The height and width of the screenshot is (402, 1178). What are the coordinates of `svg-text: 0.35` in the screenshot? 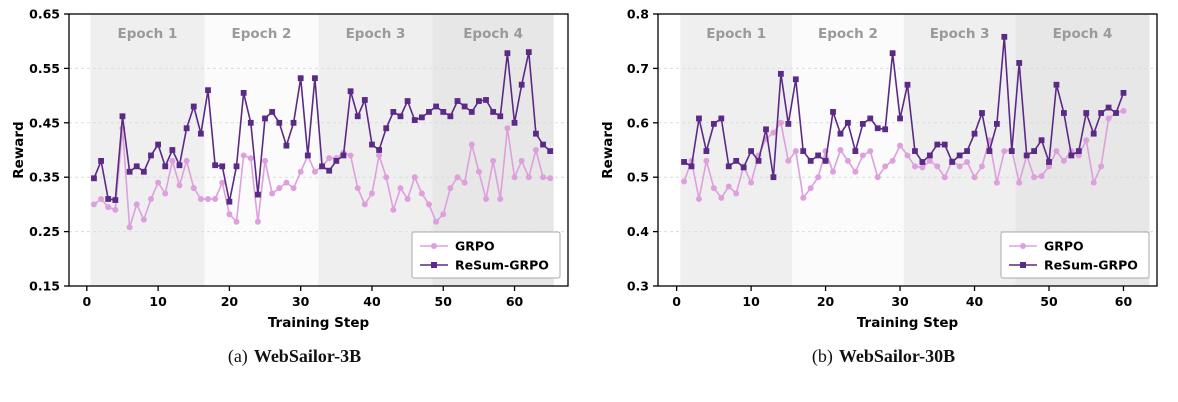 It's located at (44, 177).